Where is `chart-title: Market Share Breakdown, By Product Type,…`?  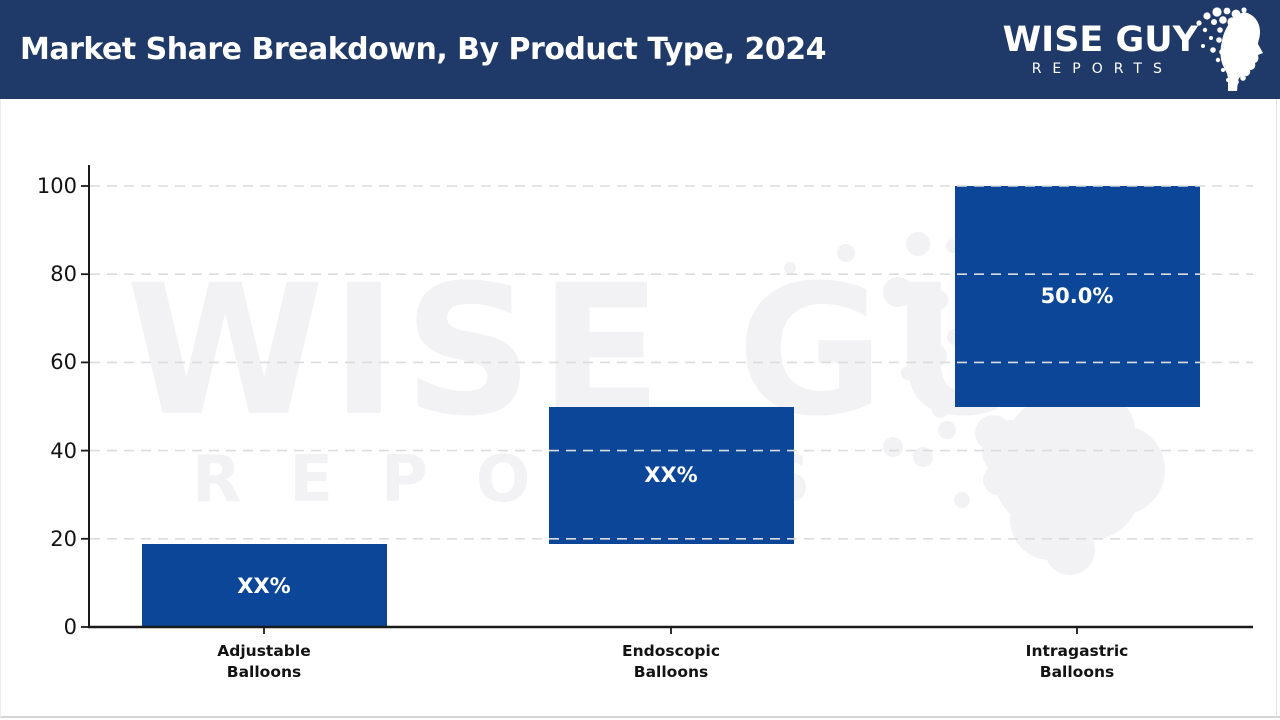
chart-title: Market Share Breakdown, By Product Type,… is located at coordinates (423, 49).